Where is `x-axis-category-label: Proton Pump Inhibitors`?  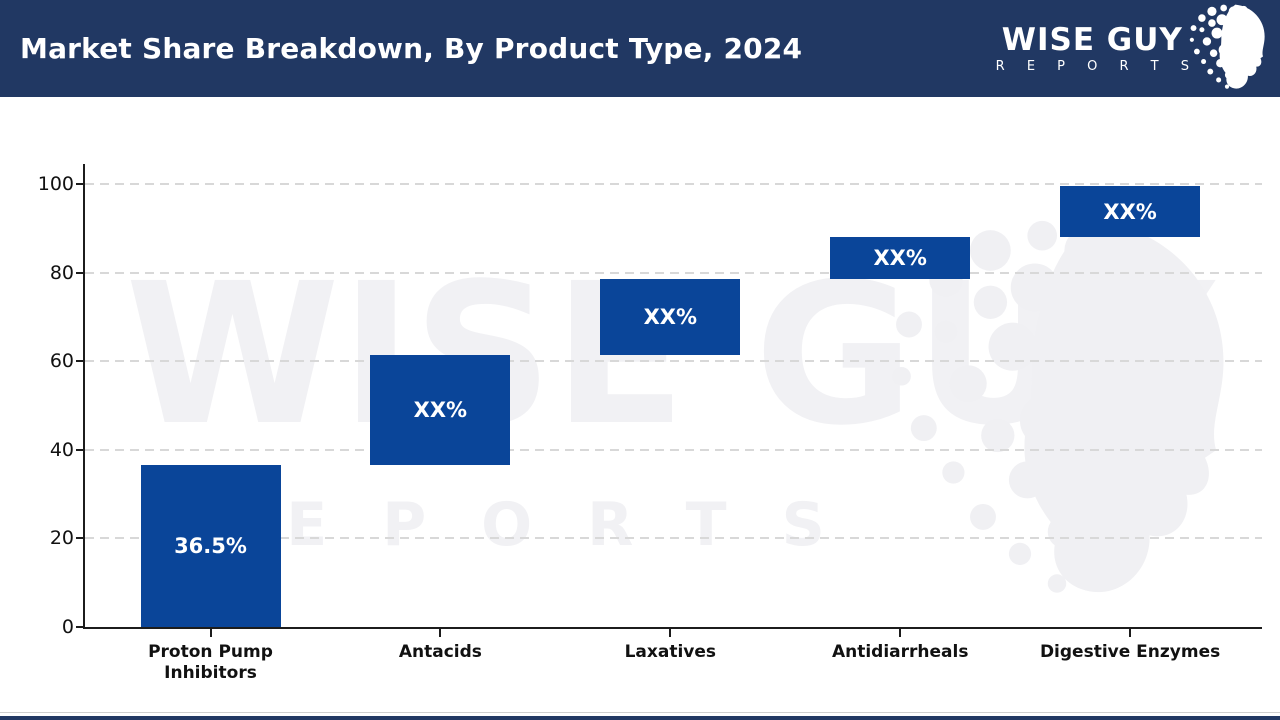 x-axis-category-label: Proton Pump Inhibitors is located at coordinates (210, 663).